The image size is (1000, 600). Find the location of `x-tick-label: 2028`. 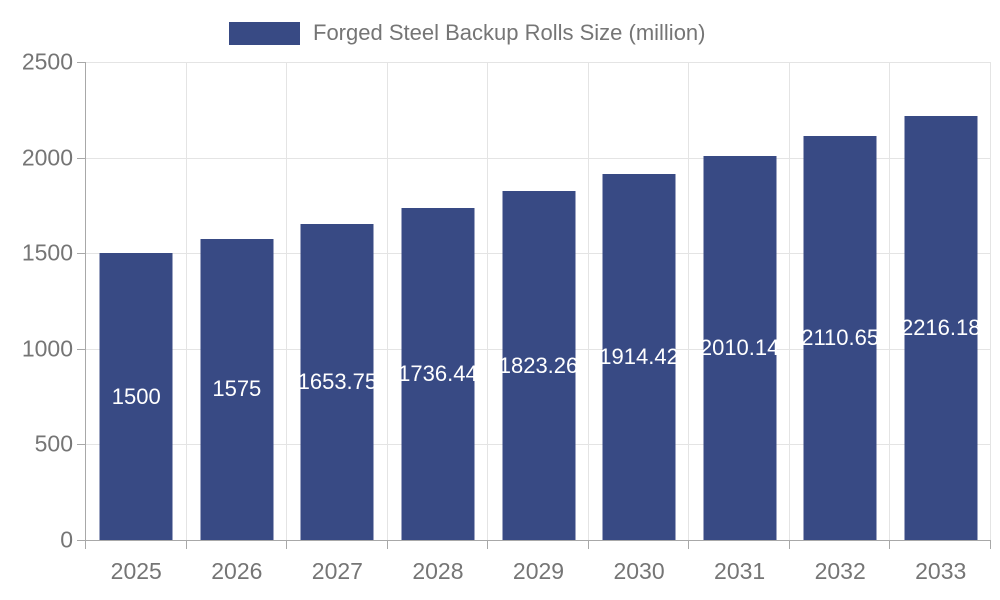

x-tick-label: 2028 is located at coordinates (438, 571).